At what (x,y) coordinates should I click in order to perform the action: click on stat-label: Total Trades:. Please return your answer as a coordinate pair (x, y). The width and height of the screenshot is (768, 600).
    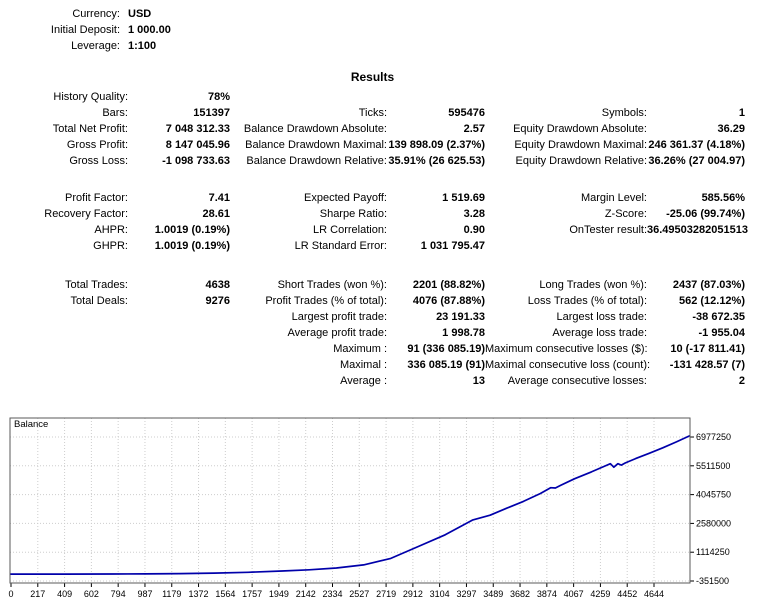
    Looking at the image, I should click on (96, 285).